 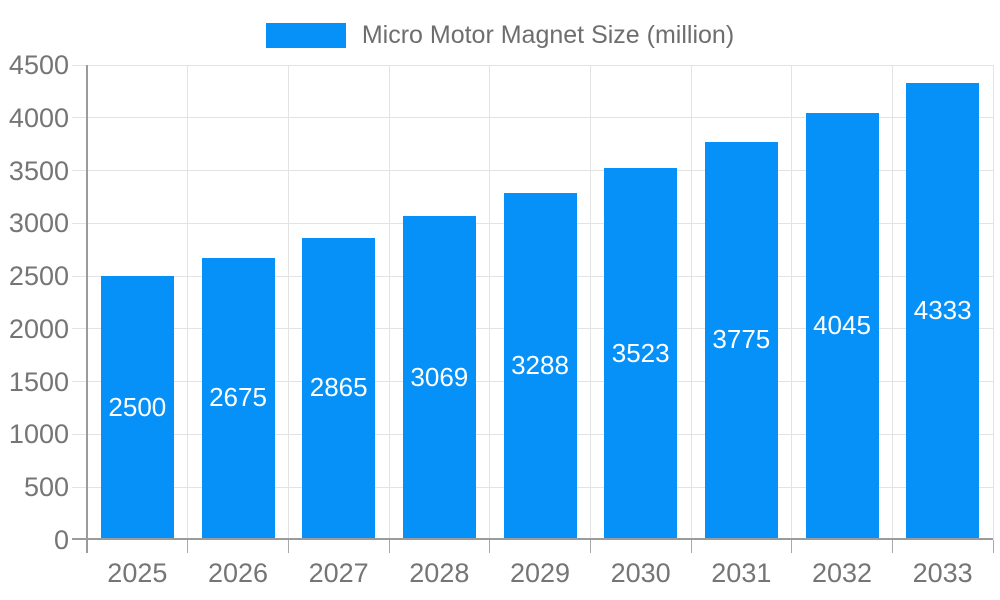 I want to click on legend: Micro Motor Magnet Size (million), so click(x=500, y=35).